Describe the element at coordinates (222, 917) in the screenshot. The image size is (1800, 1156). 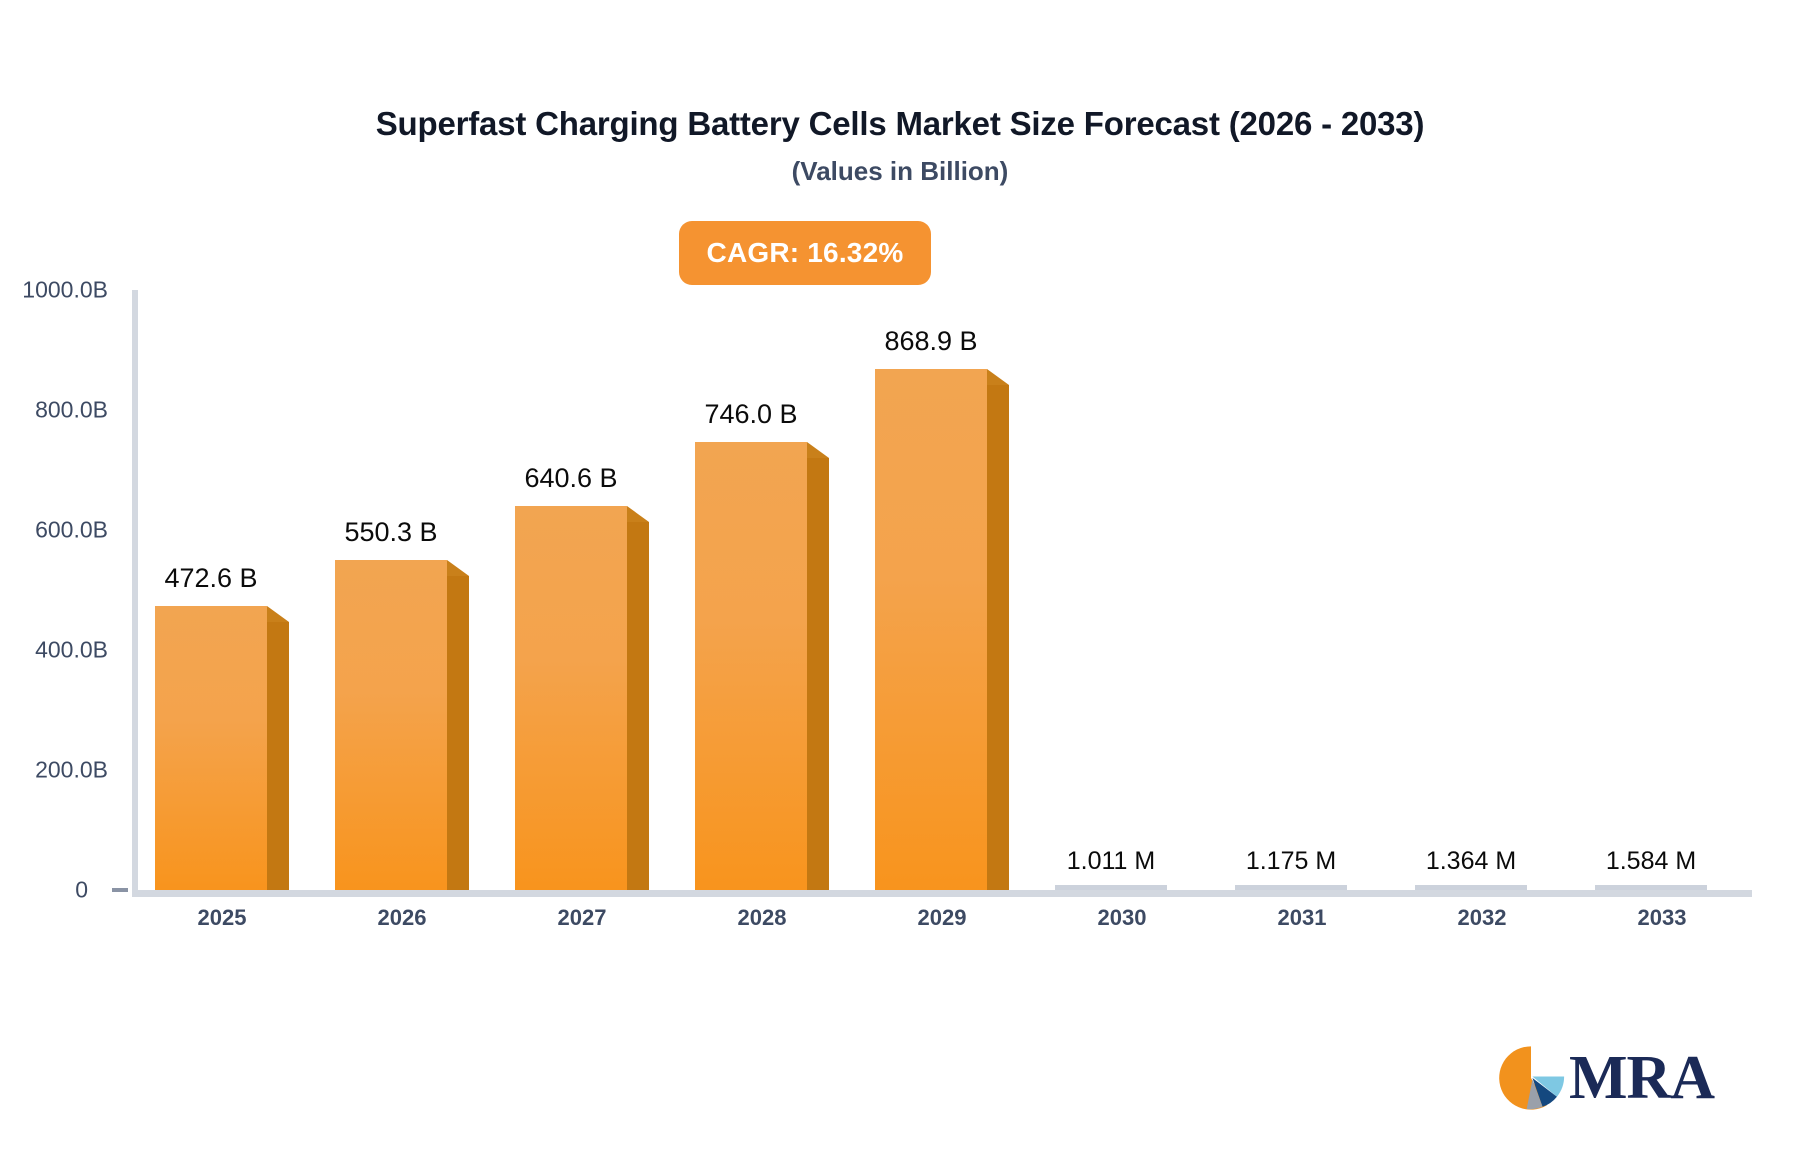
I see `x-axis-tick-label: 2025` at that location.